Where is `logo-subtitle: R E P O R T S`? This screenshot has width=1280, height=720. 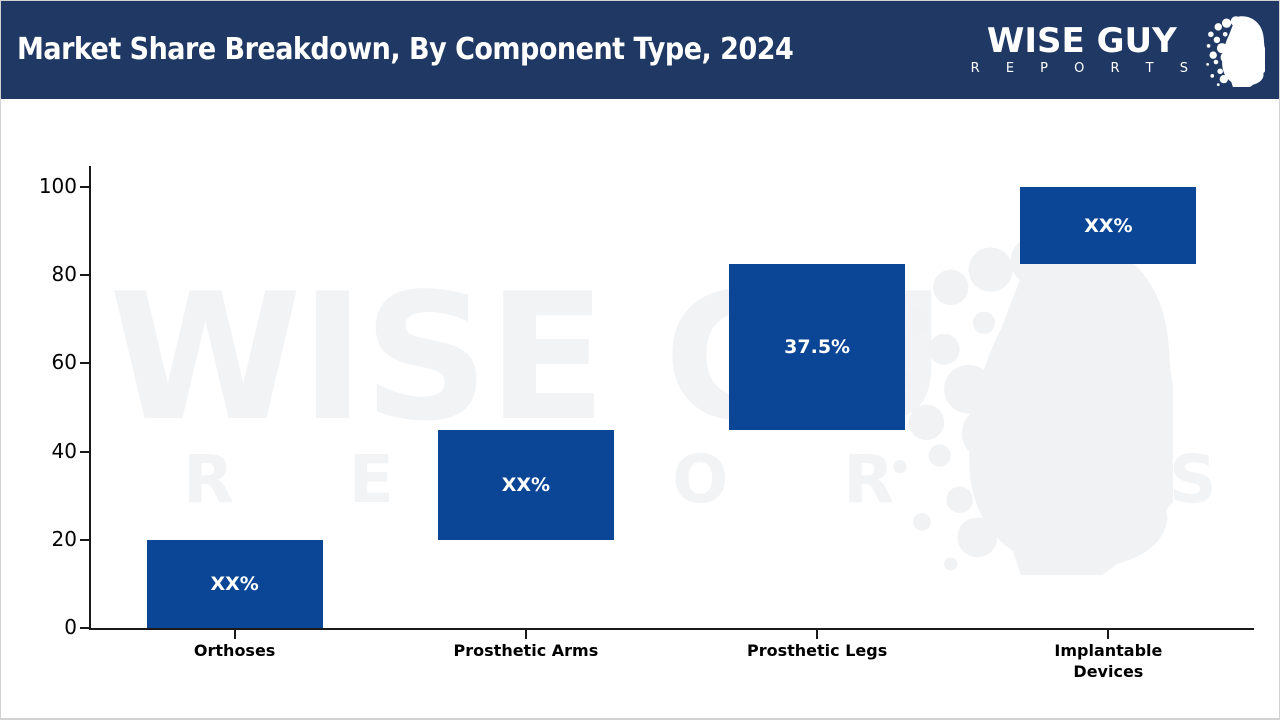
logo-subtitle: R E P O R T S is located at coordinates (1084, 69).